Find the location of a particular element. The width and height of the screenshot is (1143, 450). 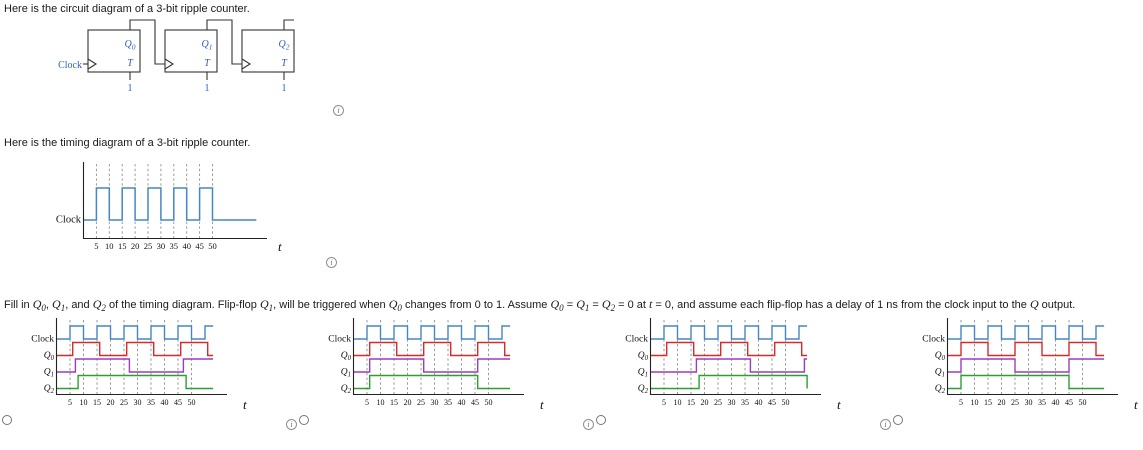

option-1-radio is located at coordinates (7, 420).